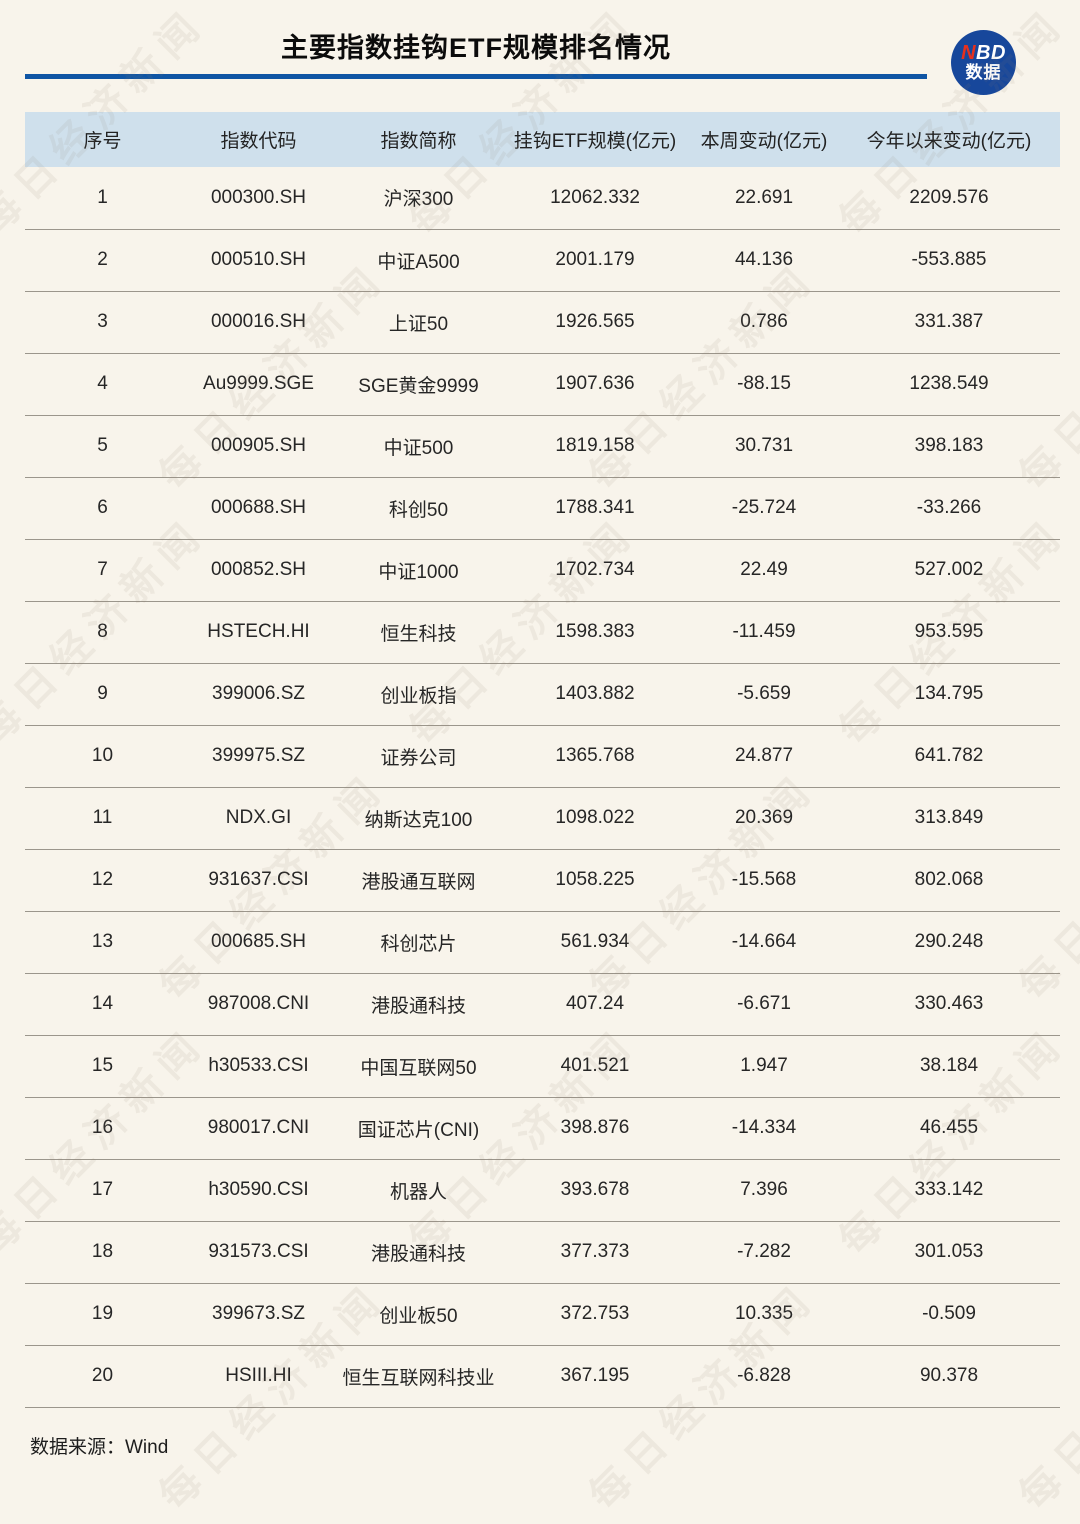  What do you see at coordinates (595, 570) in the screenshot?
I see `cell-etf-scale: 1702.734` at bounding box center [595, 570].